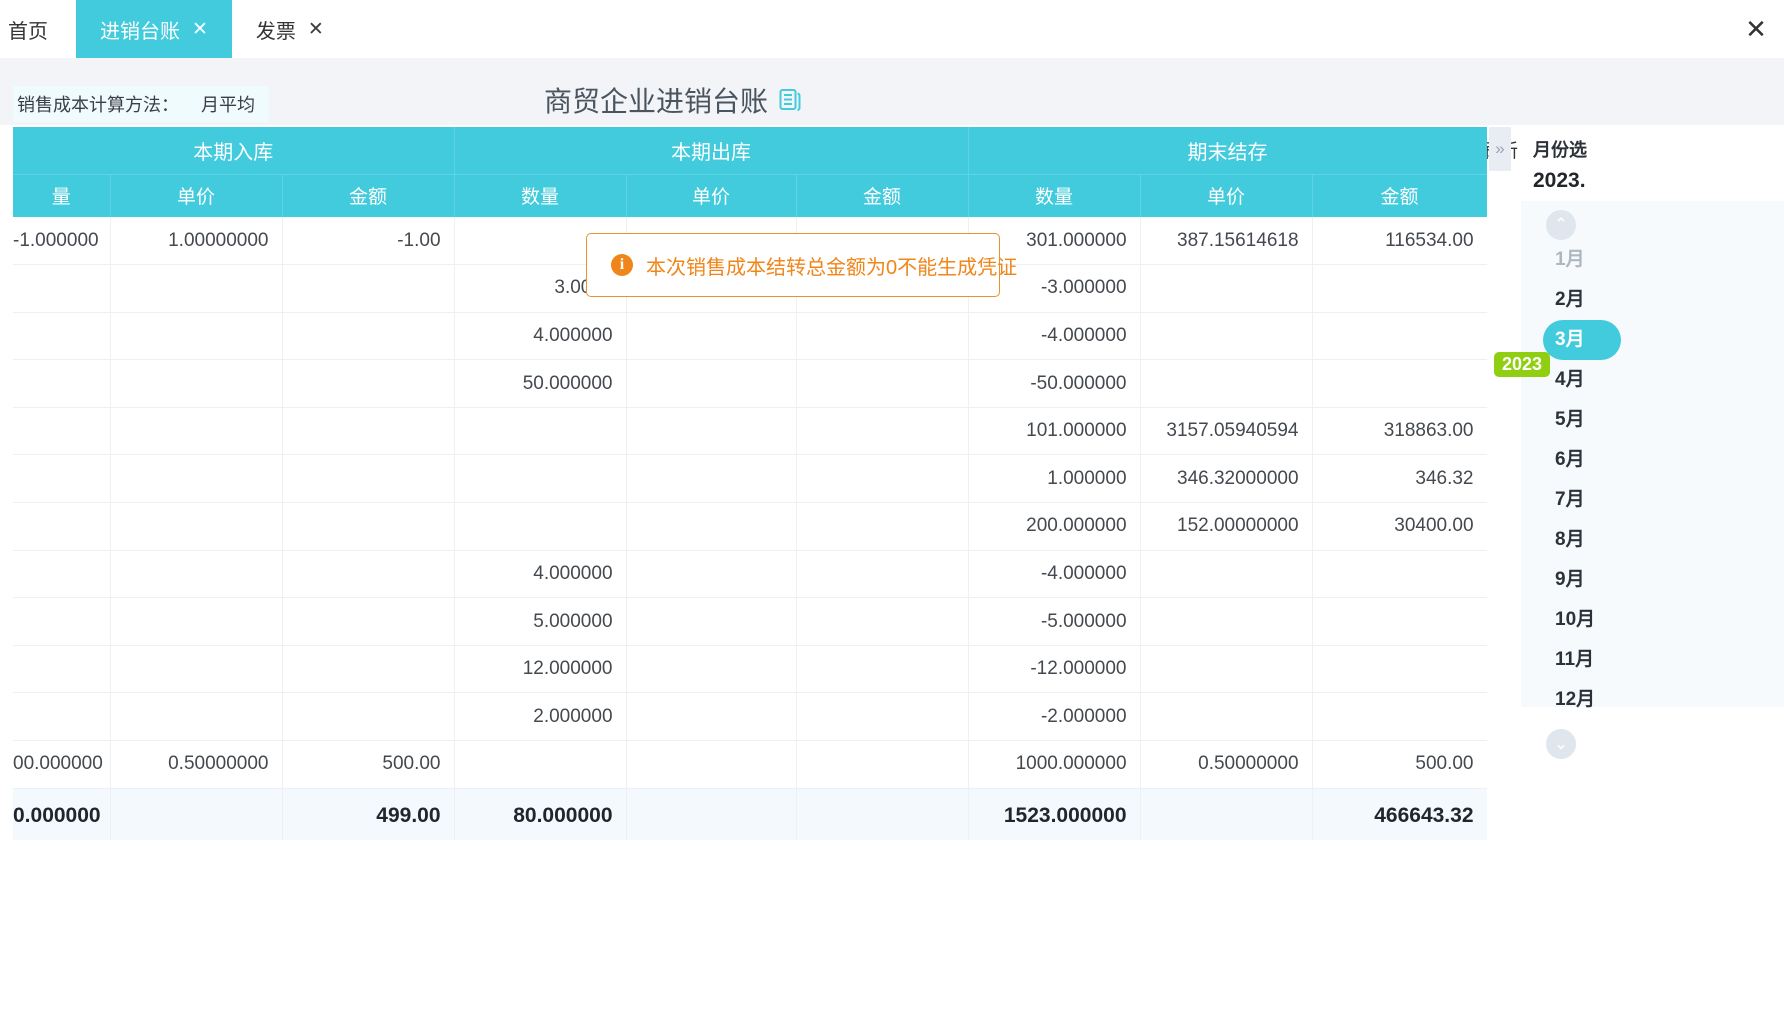 This screenshot has height=1035, width=1784. What do you see at coordinates (62, 195) in the screenshot?
I see `column-header: 量` at bounding box center [62, 195].